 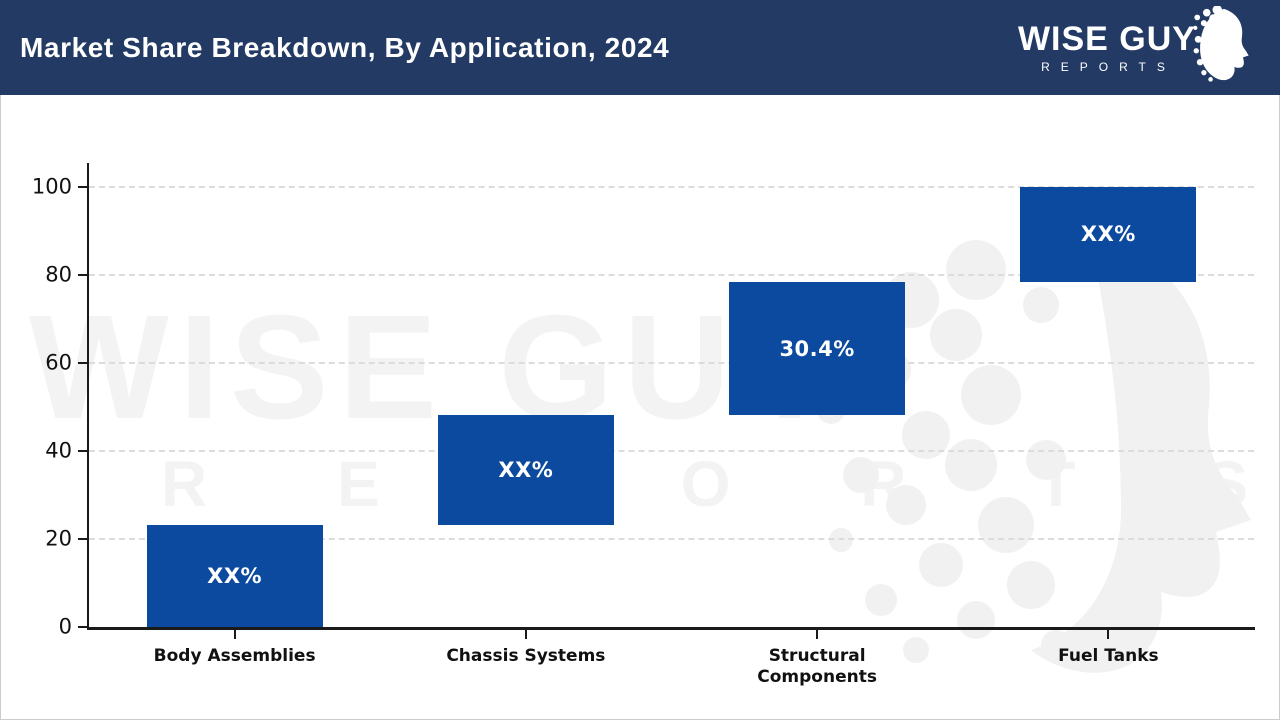 What do you see at coordinates (88, 396) in the screenshot?
I see `y-axis-line` at bounding box center [88, 396].